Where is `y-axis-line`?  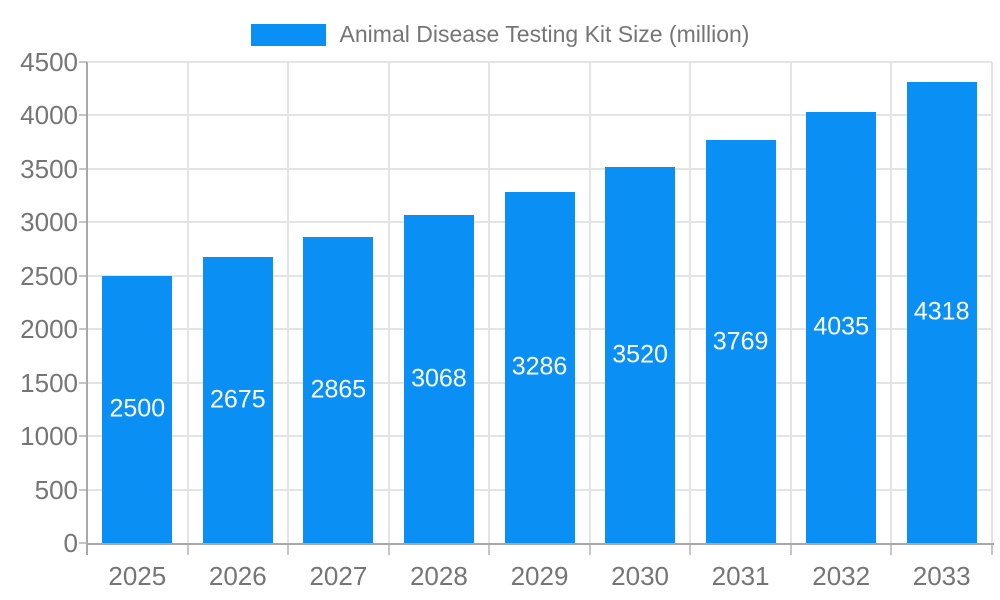
y-axis-line is located at coordinates (87, 308).